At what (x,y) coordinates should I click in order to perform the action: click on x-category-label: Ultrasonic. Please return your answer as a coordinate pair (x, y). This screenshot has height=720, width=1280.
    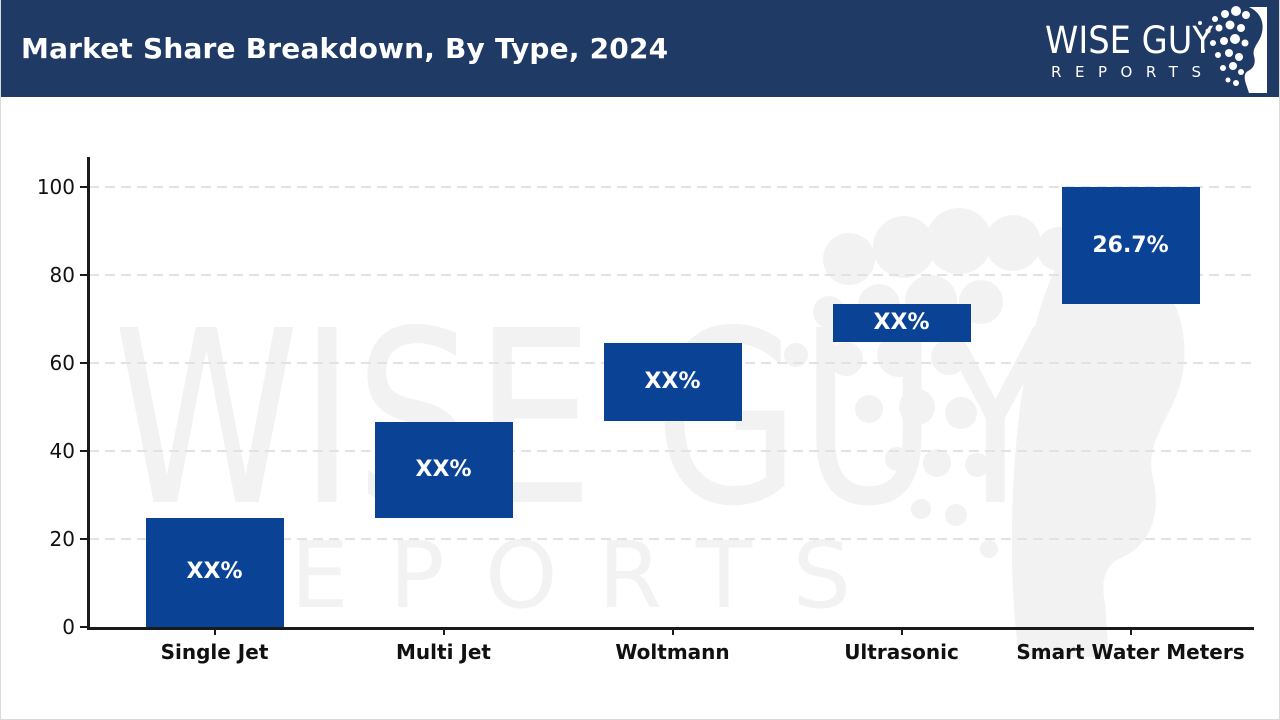
    Looking at the image, I should click on (901, 652).